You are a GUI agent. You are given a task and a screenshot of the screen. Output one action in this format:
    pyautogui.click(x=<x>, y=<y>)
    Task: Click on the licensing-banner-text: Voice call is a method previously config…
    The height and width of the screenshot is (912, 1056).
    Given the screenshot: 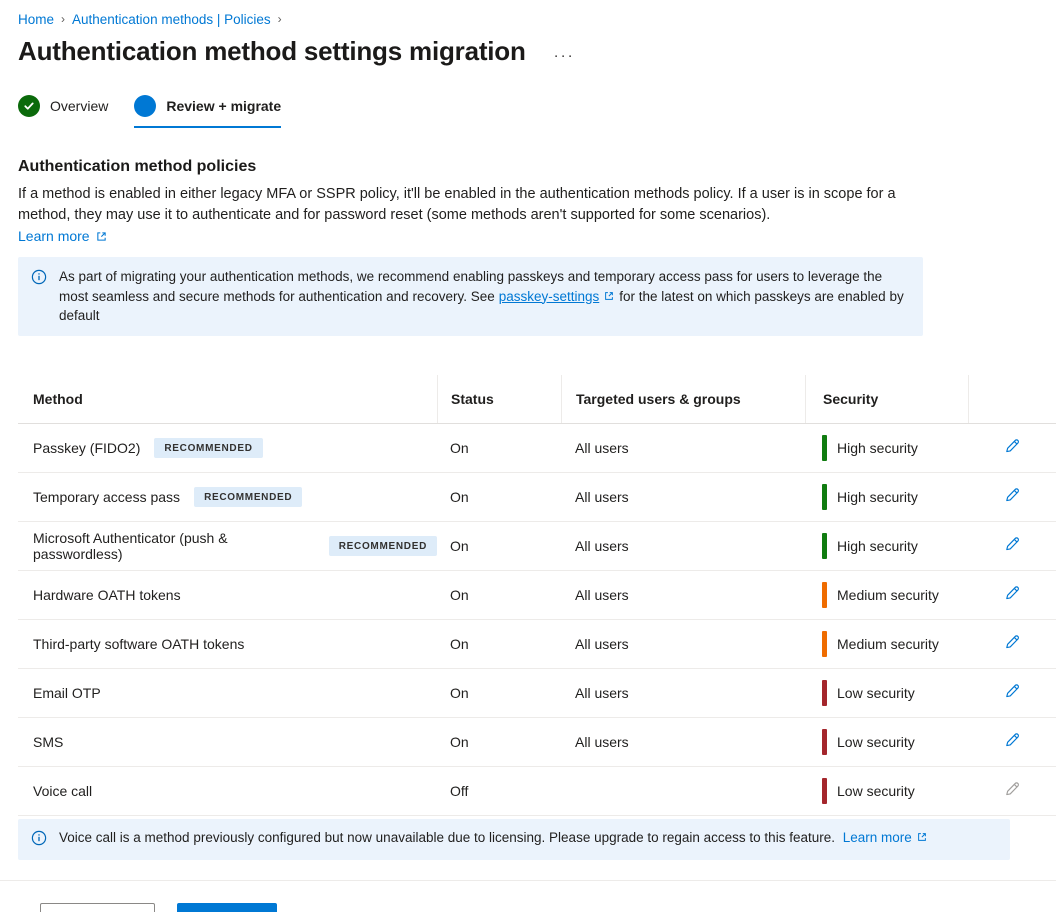 What is the action you would take?
    pyautogui.click(x=495, y=839)
    